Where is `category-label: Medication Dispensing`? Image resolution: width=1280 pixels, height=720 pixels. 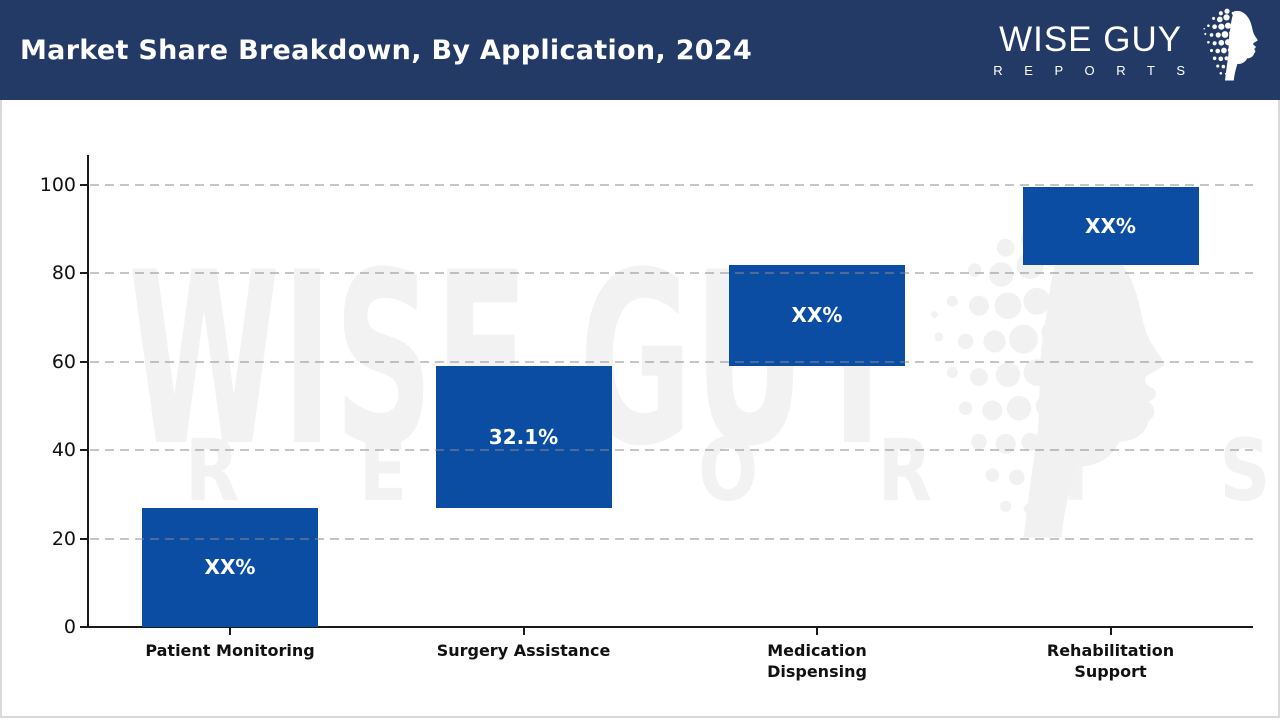
category-label: Medication Dispensing is located at coordinates (817, 661).